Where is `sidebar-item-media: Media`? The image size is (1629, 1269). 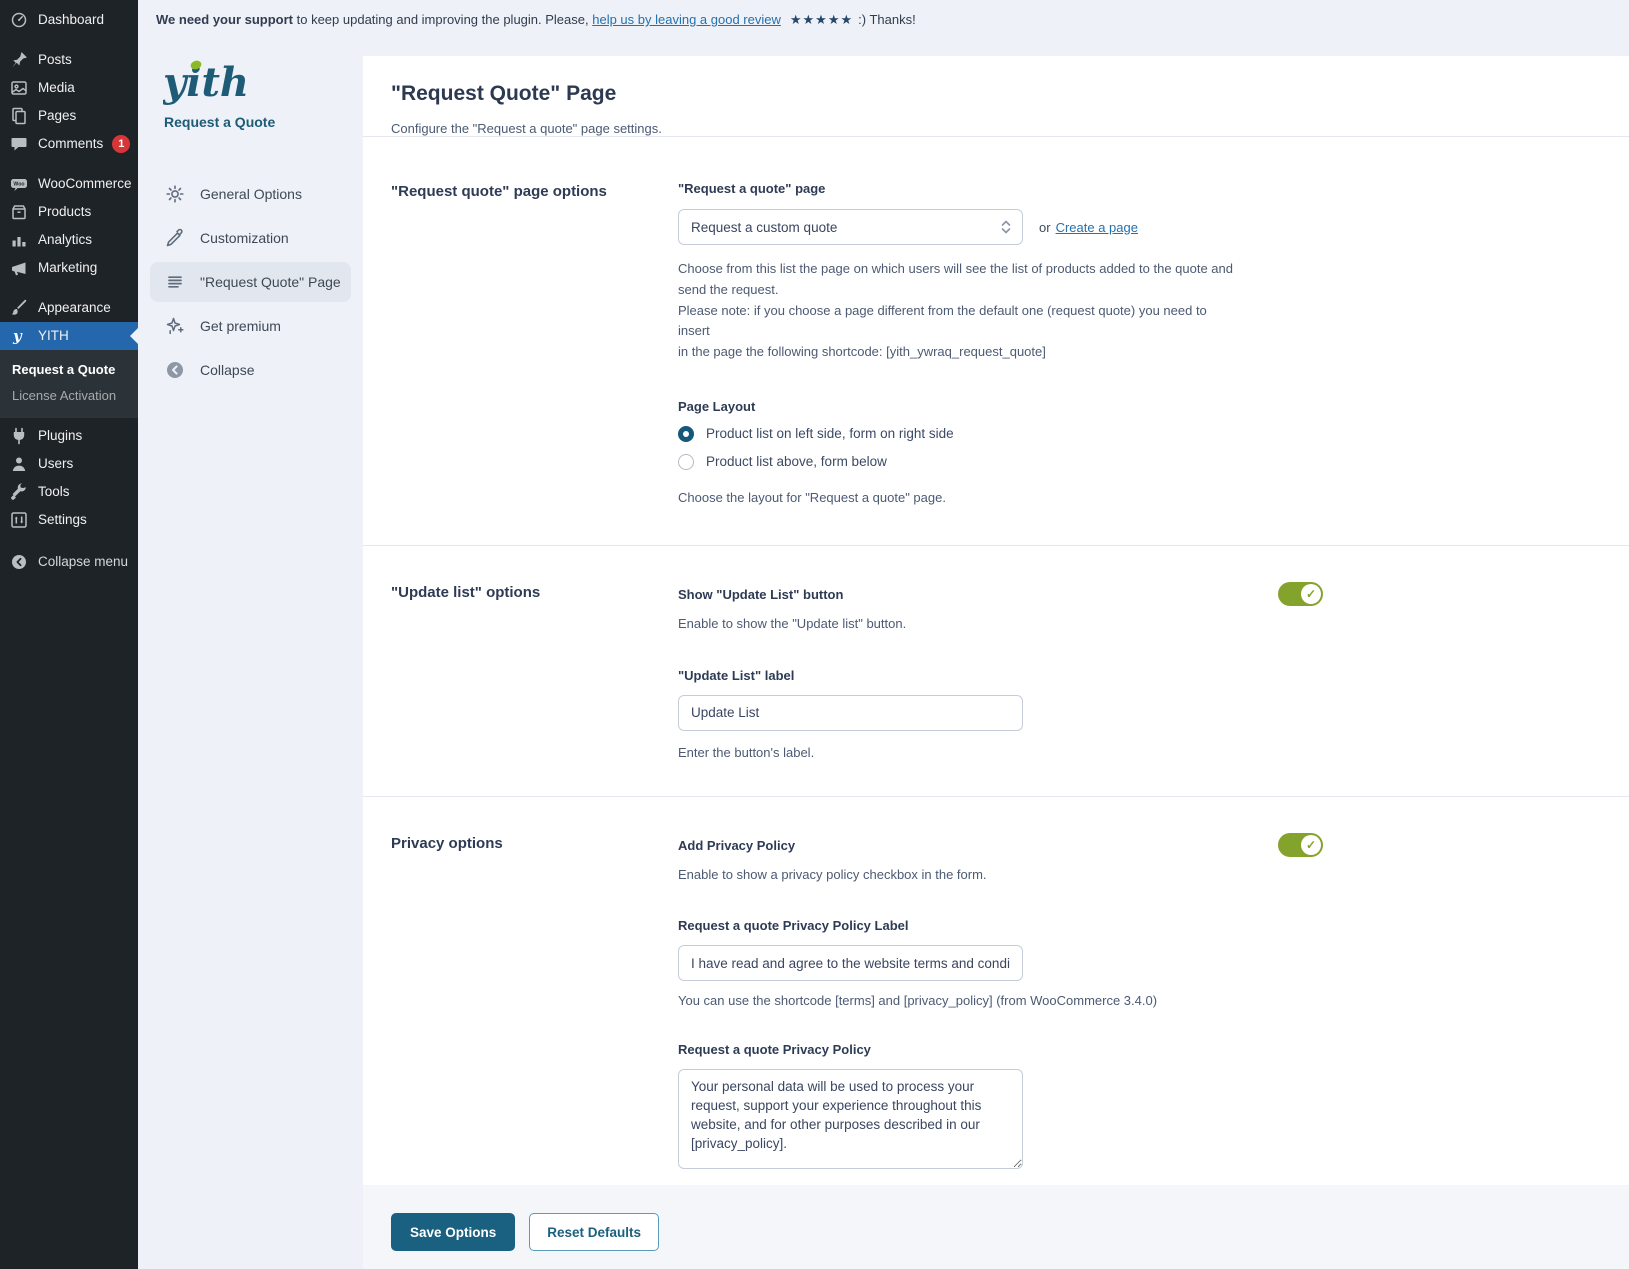 sidebar-item-media: Media is located at coordinates (69, 88).